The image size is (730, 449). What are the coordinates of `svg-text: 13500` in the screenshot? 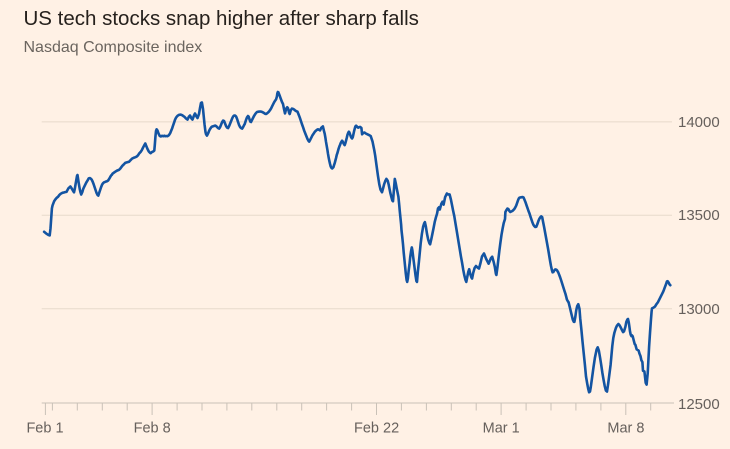 It's located at (699, 215).